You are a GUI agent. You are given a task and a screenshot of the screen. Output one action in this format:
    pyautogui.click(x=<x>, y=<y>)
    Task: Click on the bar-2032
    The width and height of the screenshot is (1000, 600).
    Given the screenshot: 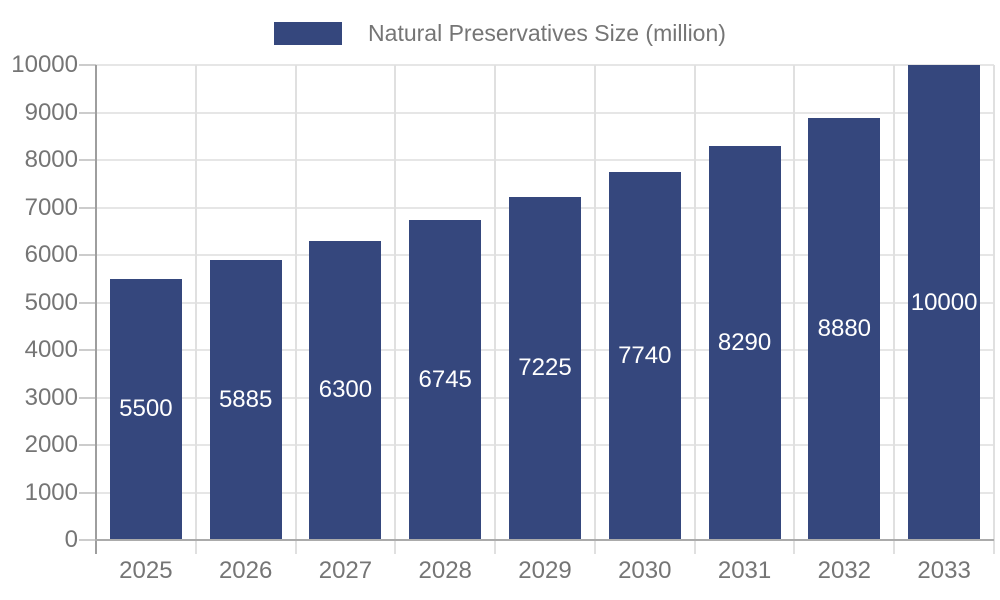 What is the action you would take?
    pyautogui.click(x=844, y=329)
    